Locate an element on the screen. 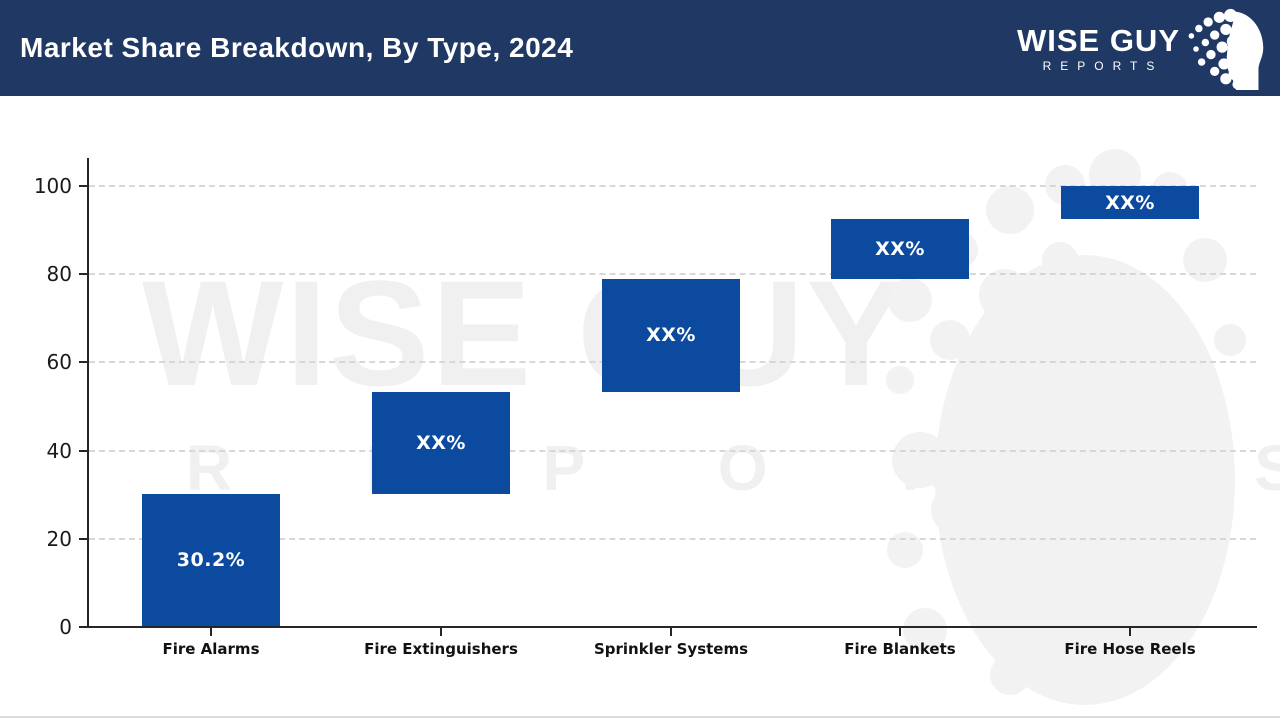  bar-value-label: 30.2% is located at coordinates (211, 560).